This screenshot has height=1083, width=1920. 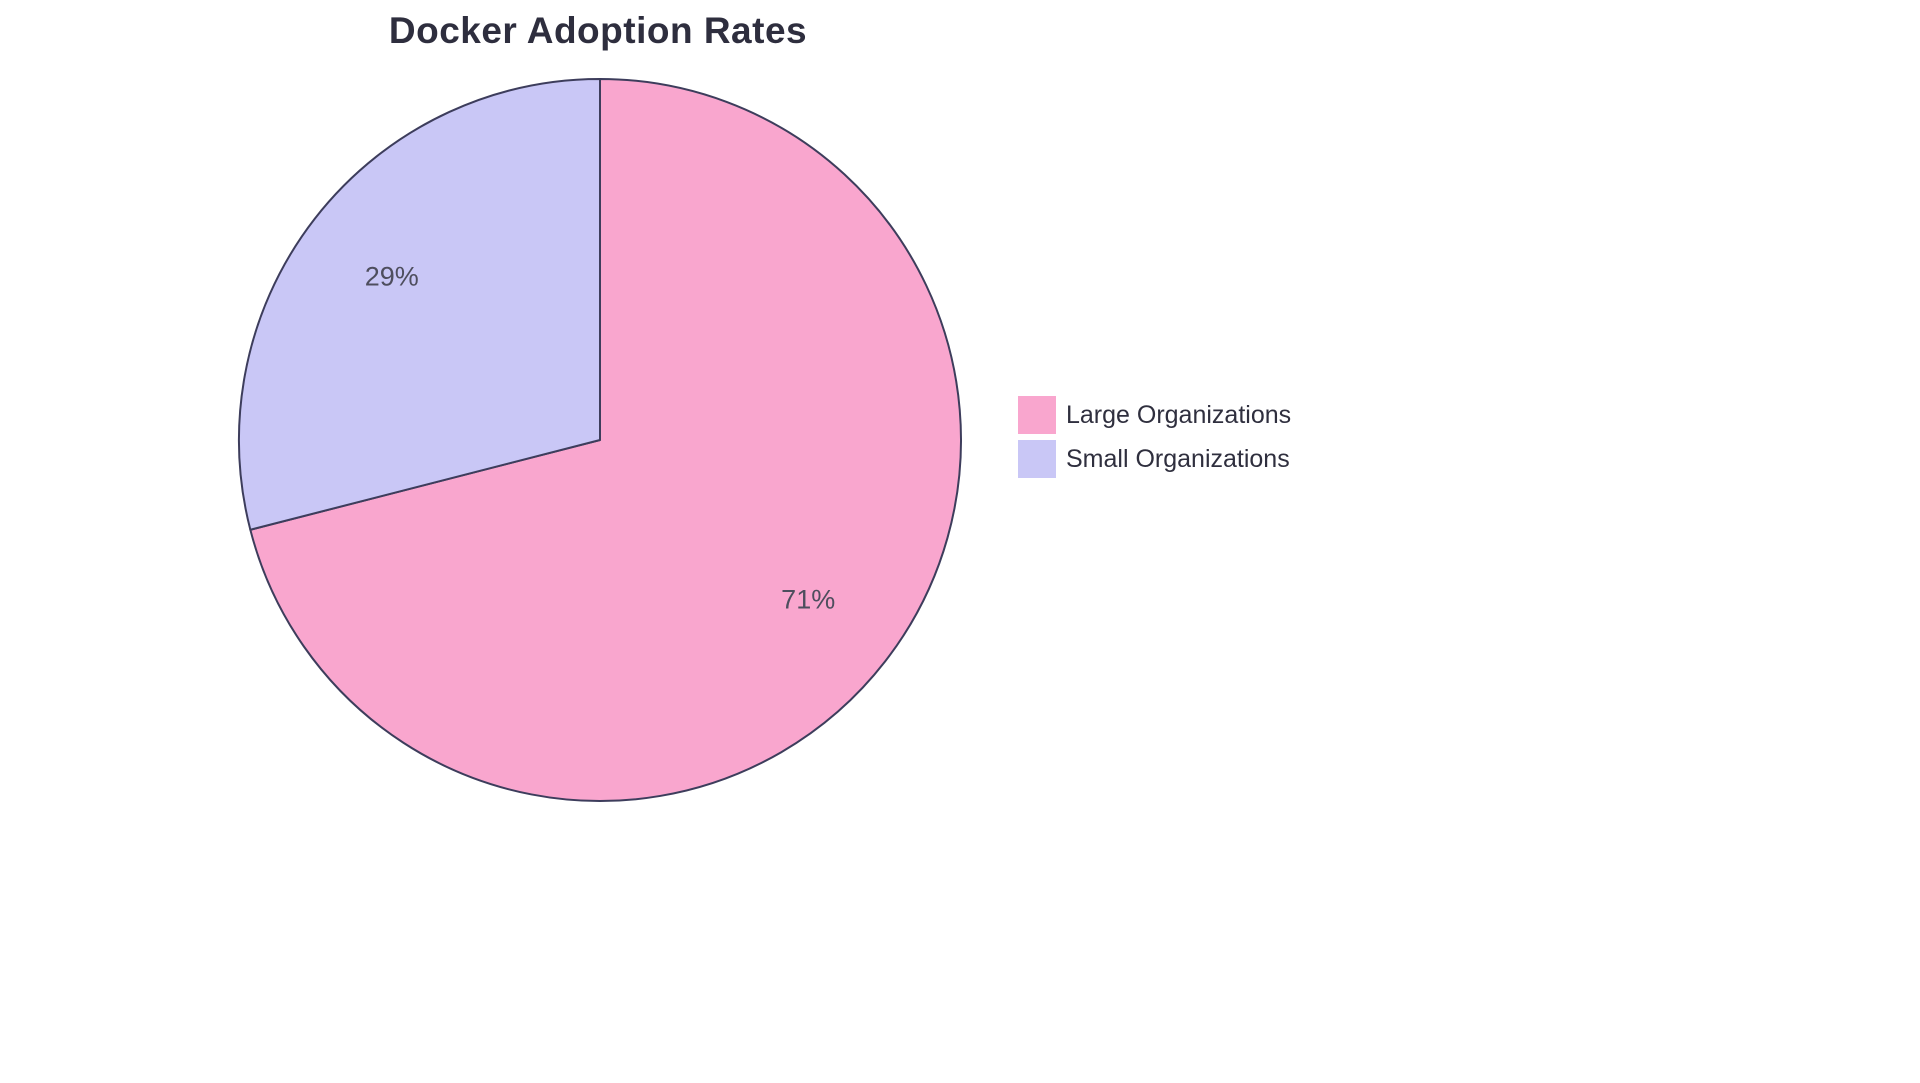 I want to click on legend-item-large-organizations: Large Organizations, so click(x=1154, y=415).